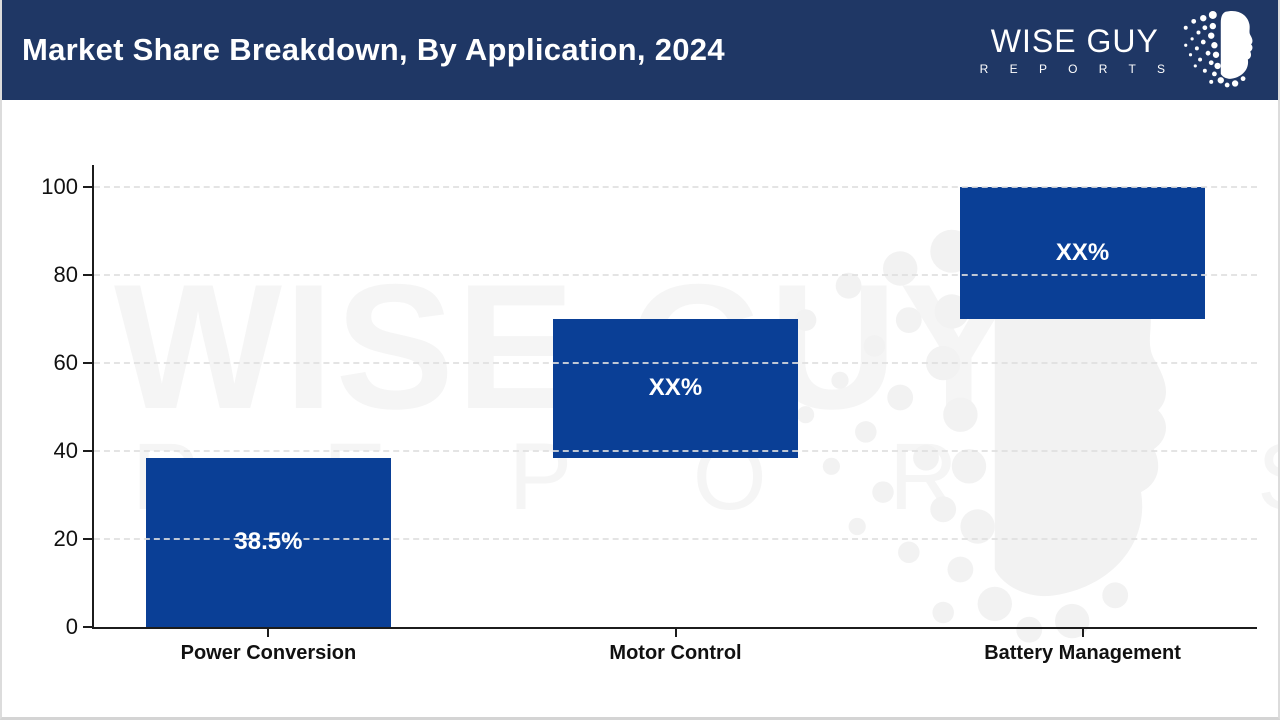 The image size is (1280, 720). I want to click on category-label: Motor Control, so click(675, 653).